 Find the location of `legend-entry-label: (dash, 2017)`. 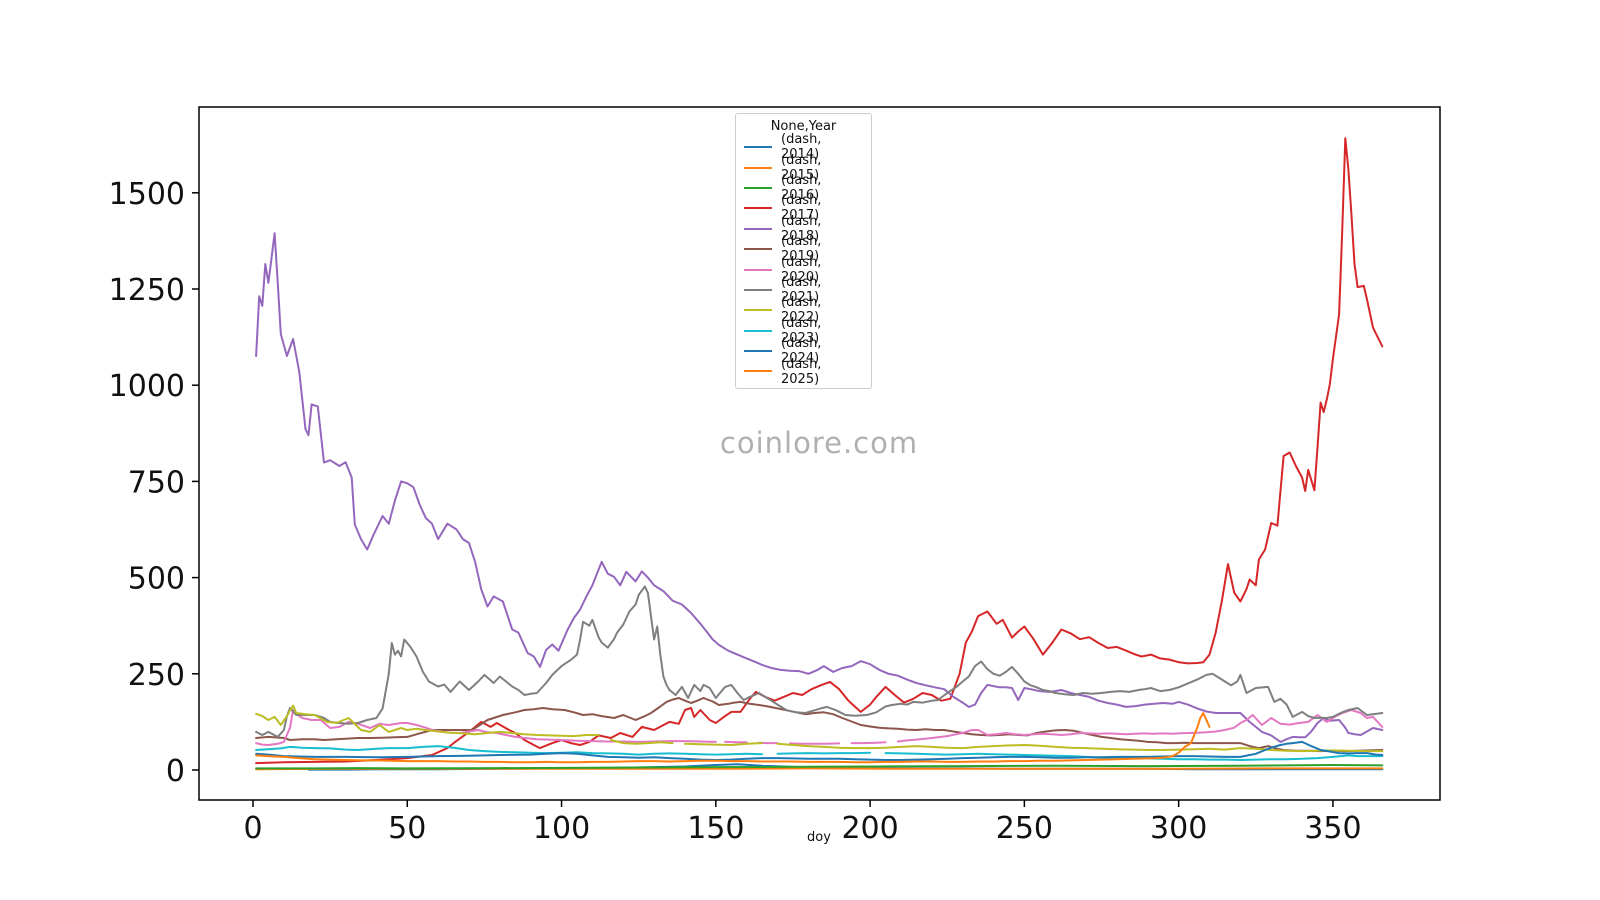

legend-entry-label: (dash, 2017) is located at coordinates (801, 208).